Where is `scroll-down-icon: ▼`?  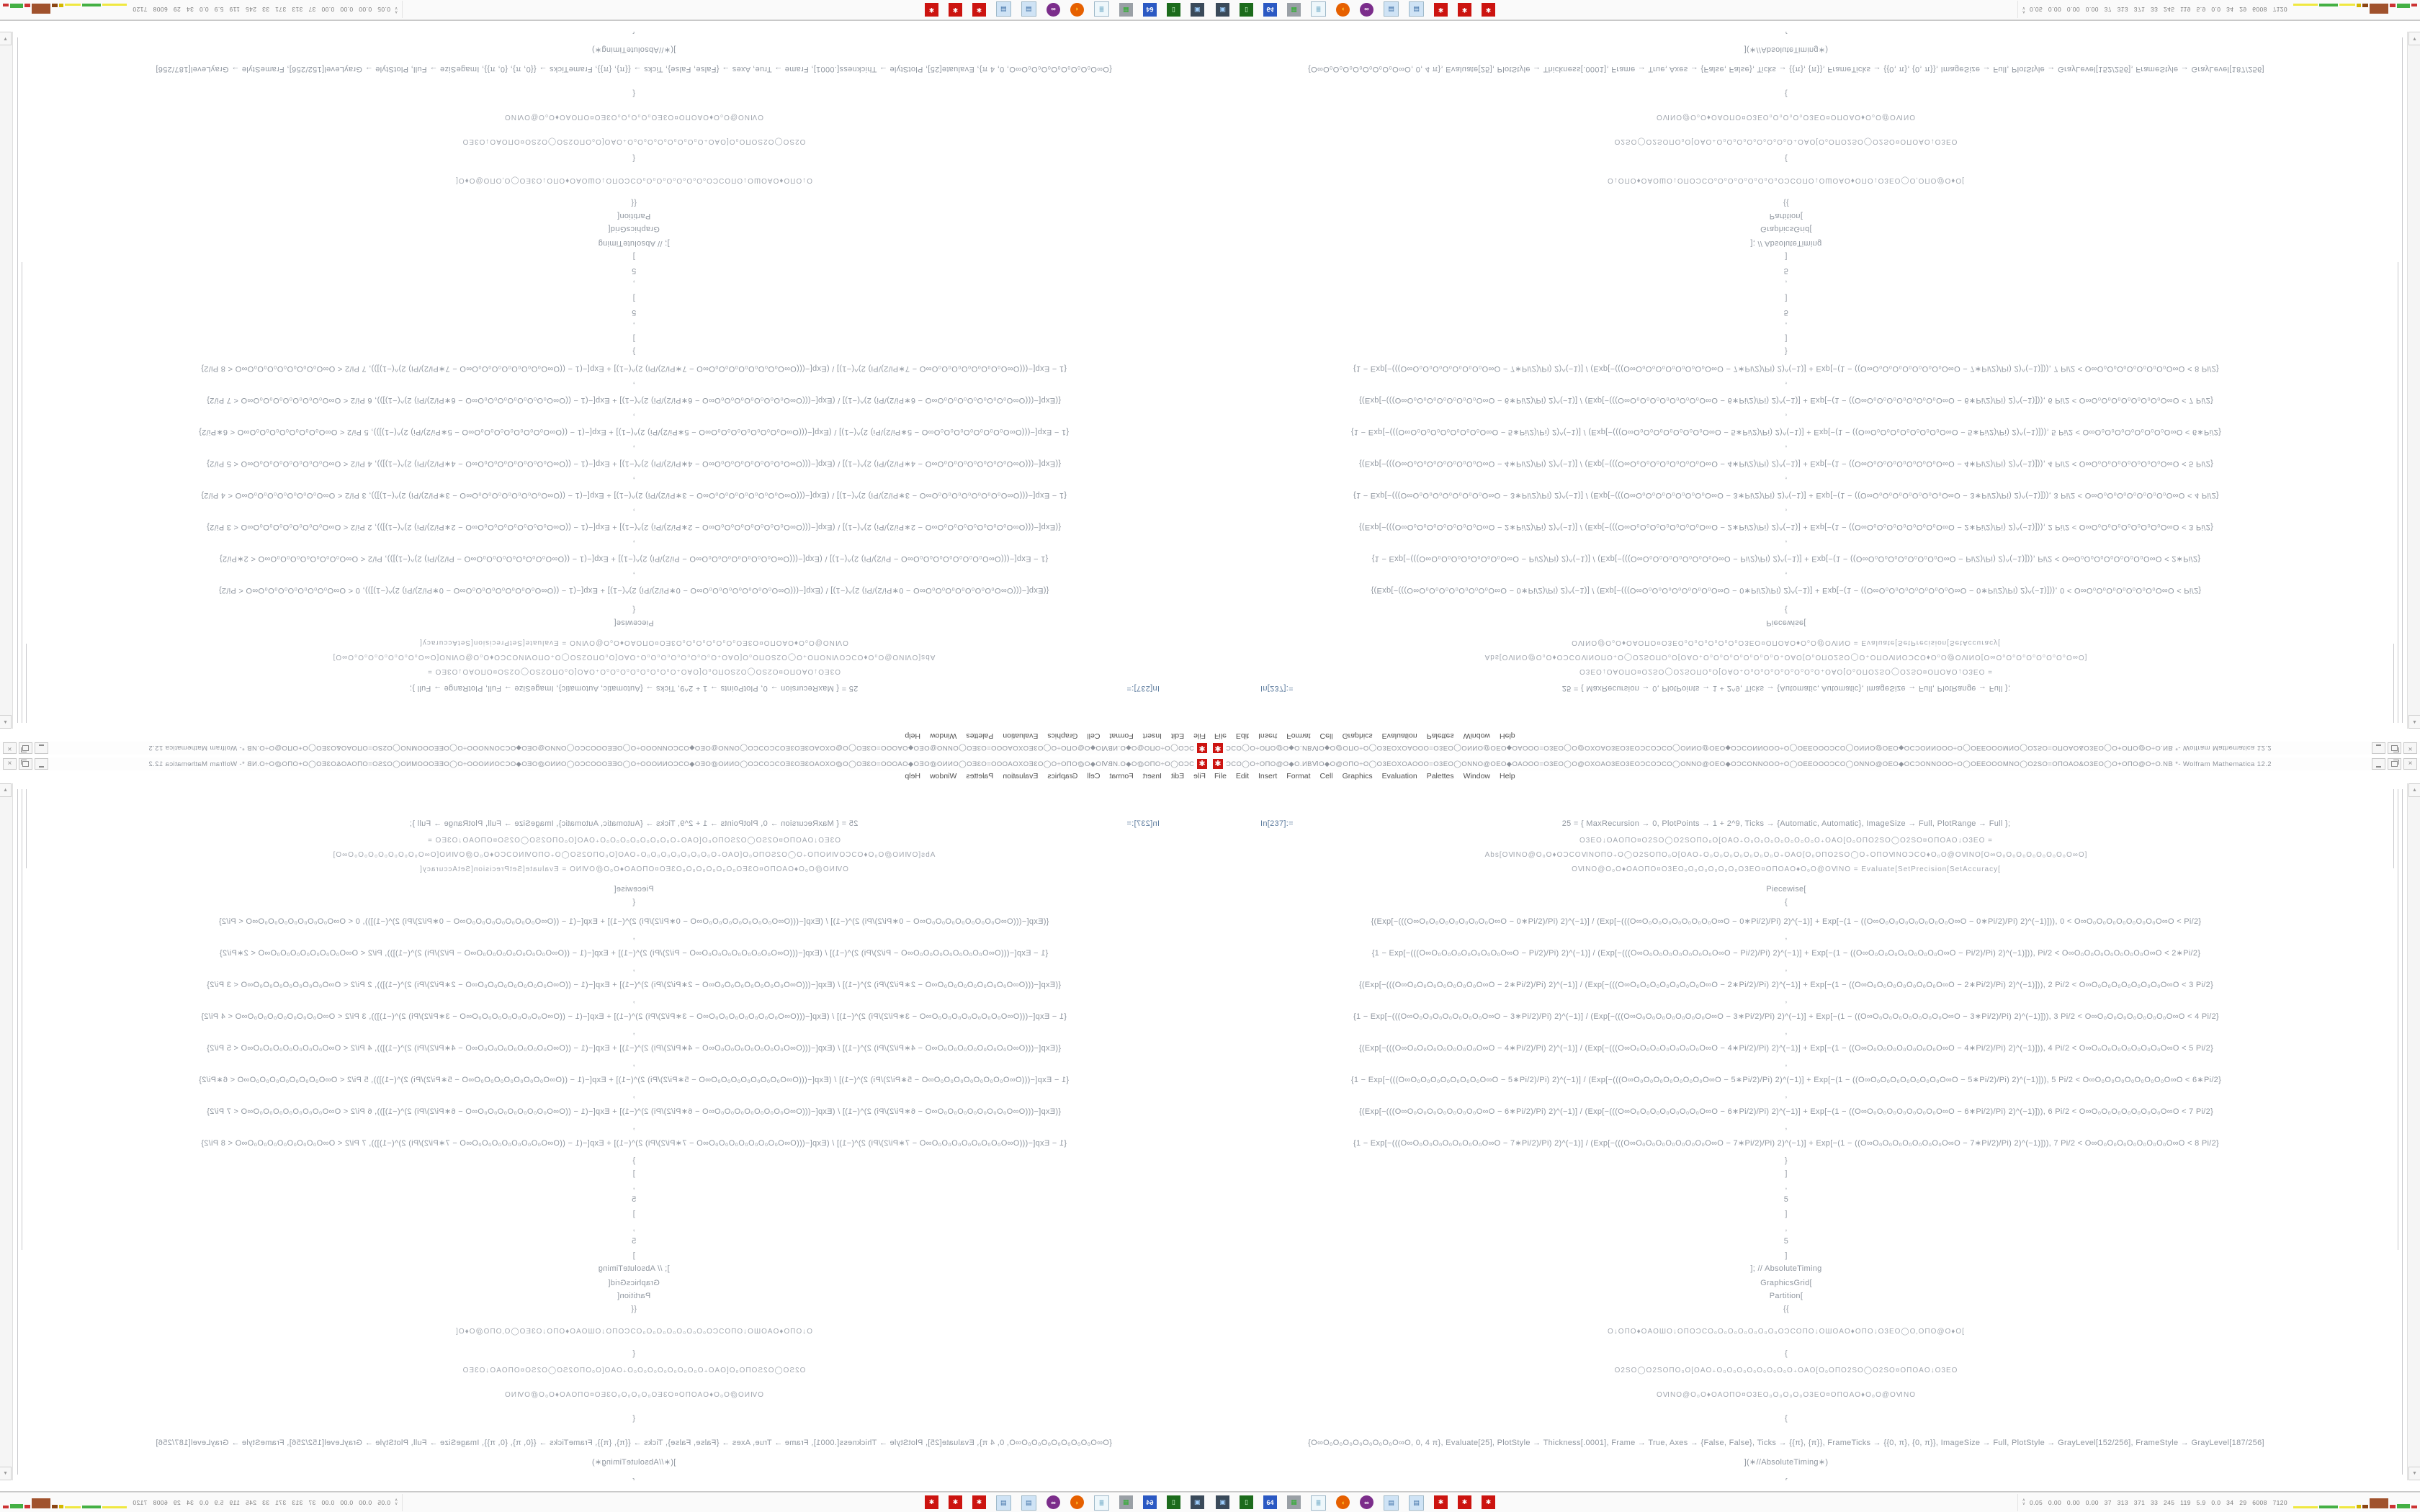
scroll-down-icon: ▼ is located at coordinates (6, 1473).